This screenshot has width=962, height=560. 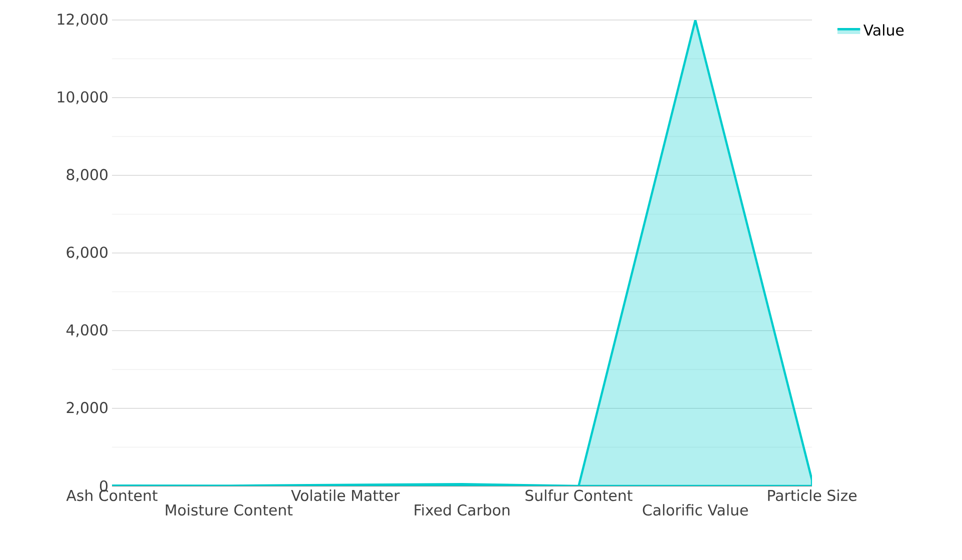 What do you see at coordinates (87, 175) in the screenshot?
I see `y-tick-label: 8,000` at bounding box center [87, 175].